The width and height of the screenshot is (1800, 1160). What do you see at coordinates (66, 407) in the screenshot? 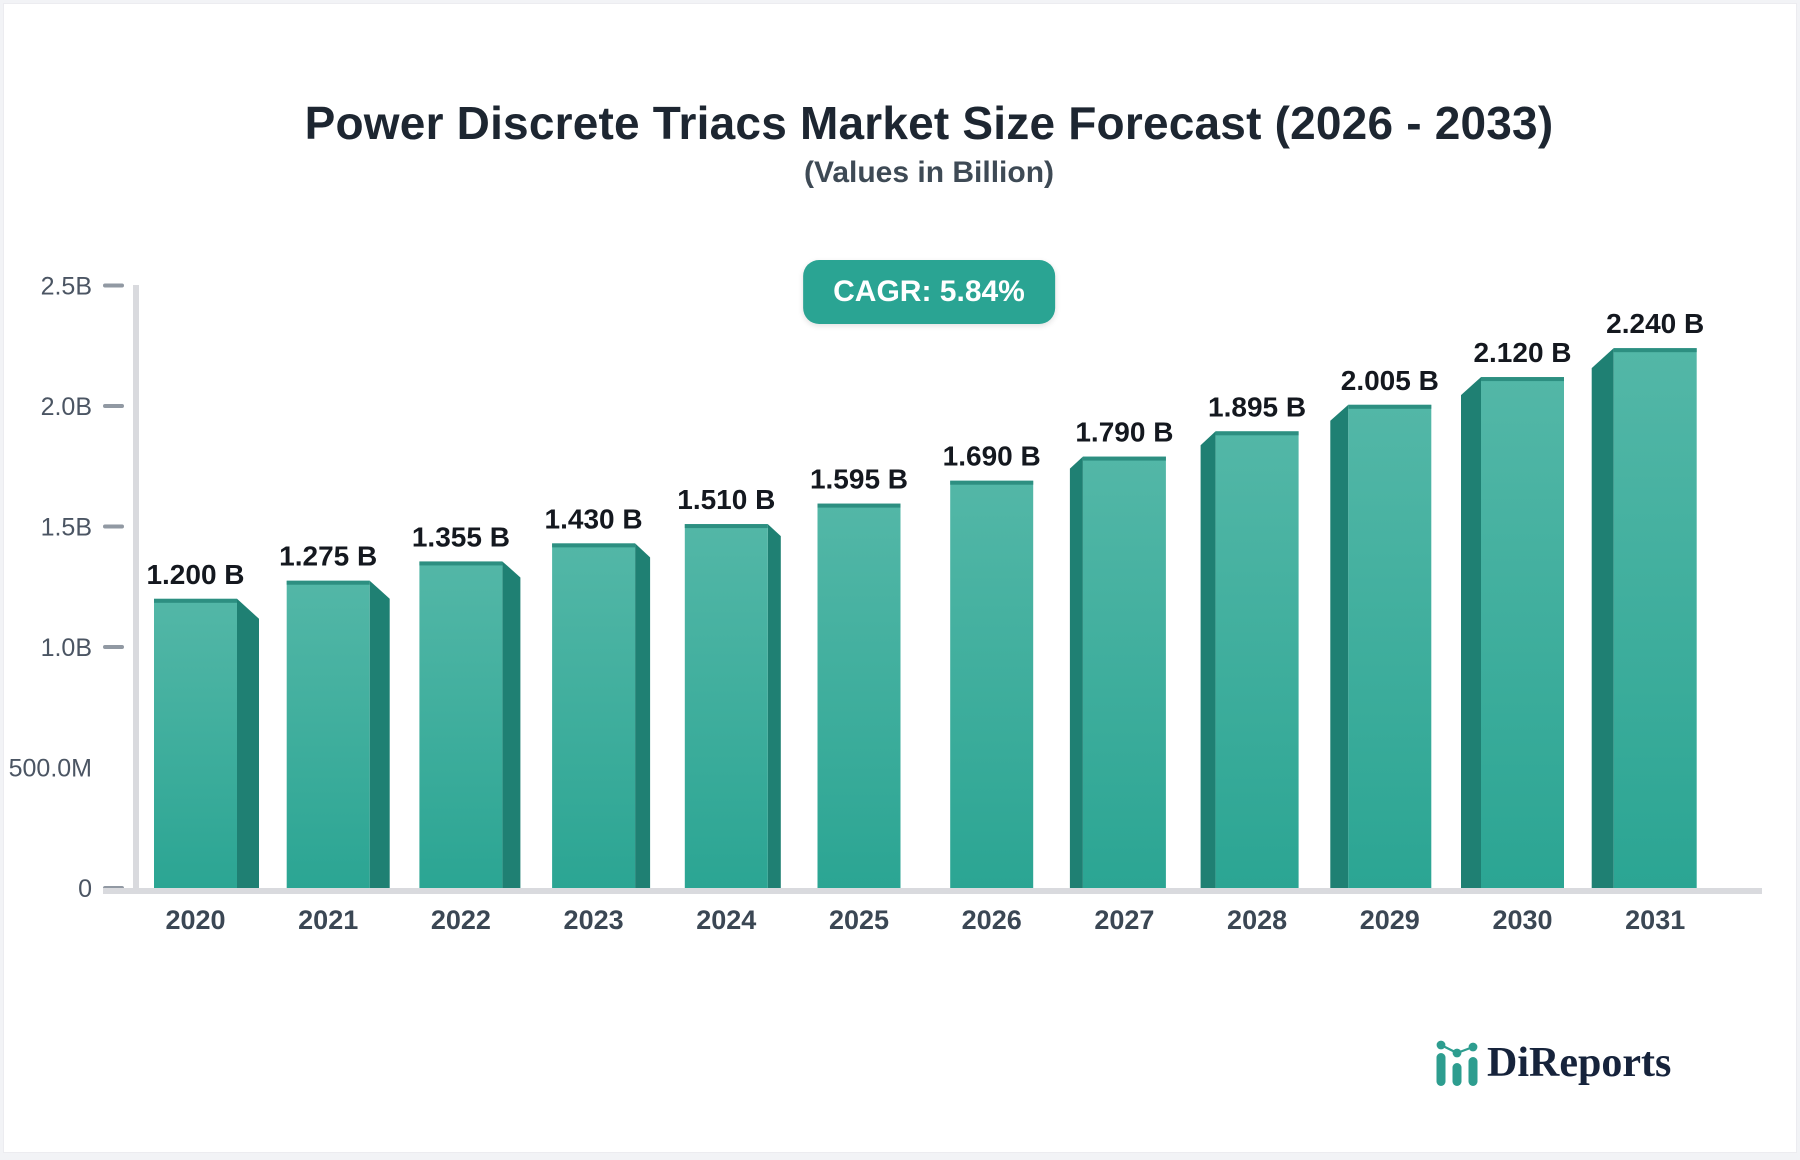
I see `y-axis-tick-label: 2.0B` at bounding box center [66, 407].